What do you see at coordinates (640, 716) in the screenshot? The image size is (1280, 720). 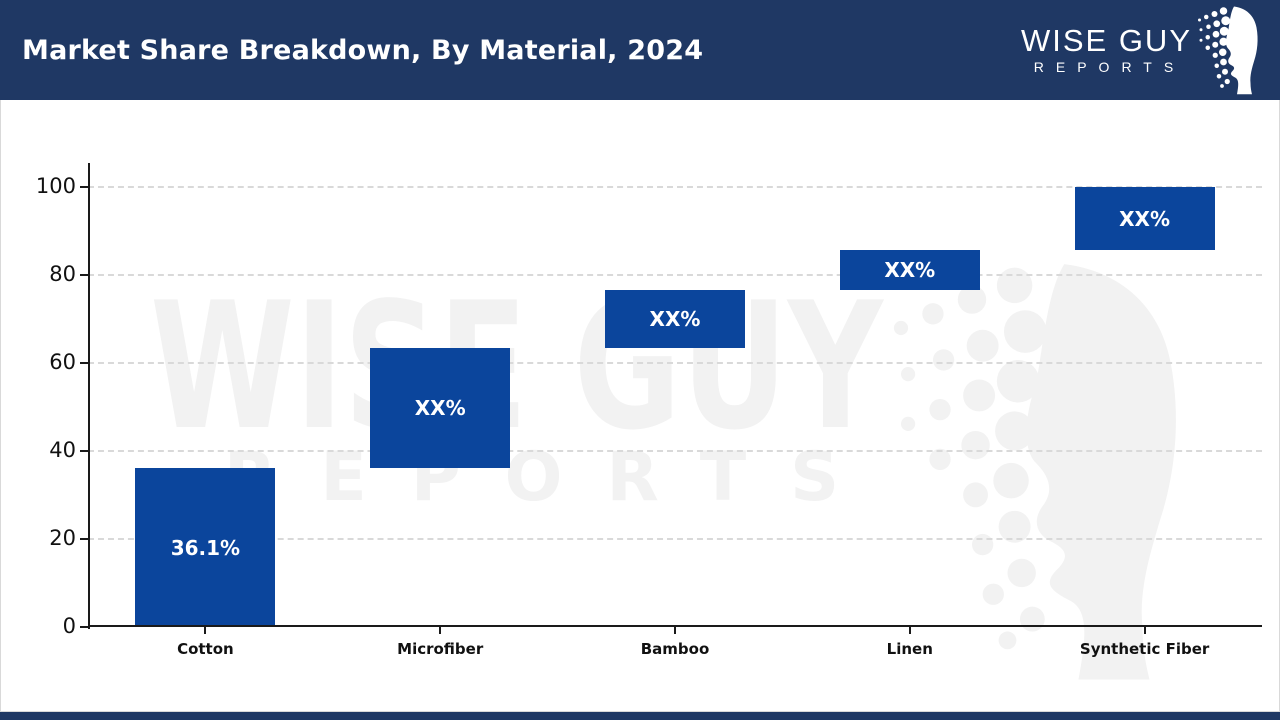 I see `footer-band` at bounding box center [640, 716].